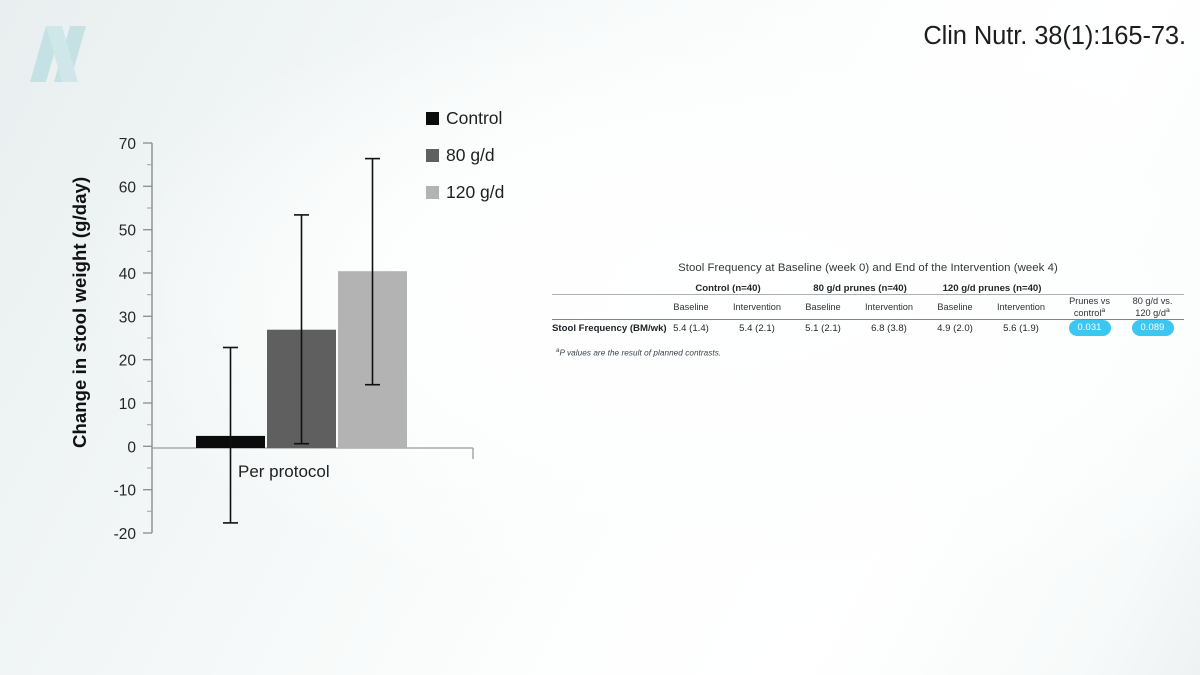  Describe the element at coordinates (1150, 313) in the screenshot. I see `sub-header-80gd-vs-120gd-l2: 120 g/d` at that location.